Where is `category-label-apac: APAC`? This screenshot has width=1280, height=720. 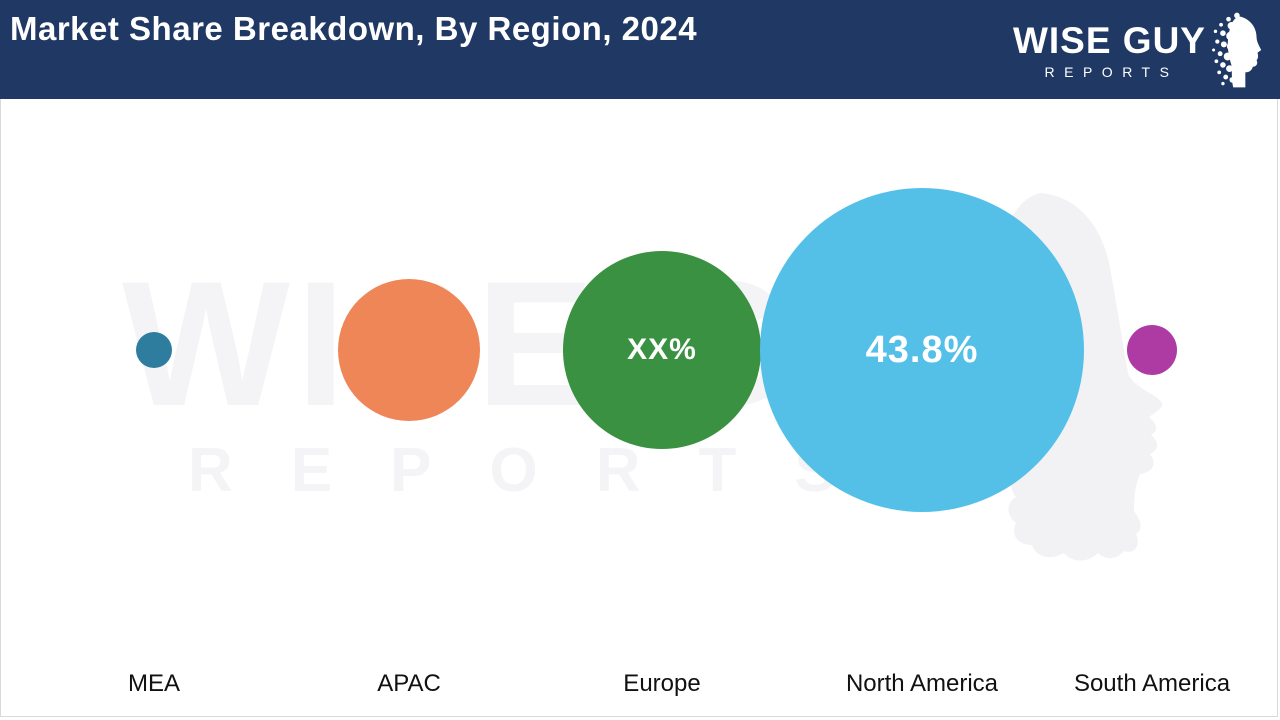
category-label-apac: APAC is located at coordinates (409, 683).